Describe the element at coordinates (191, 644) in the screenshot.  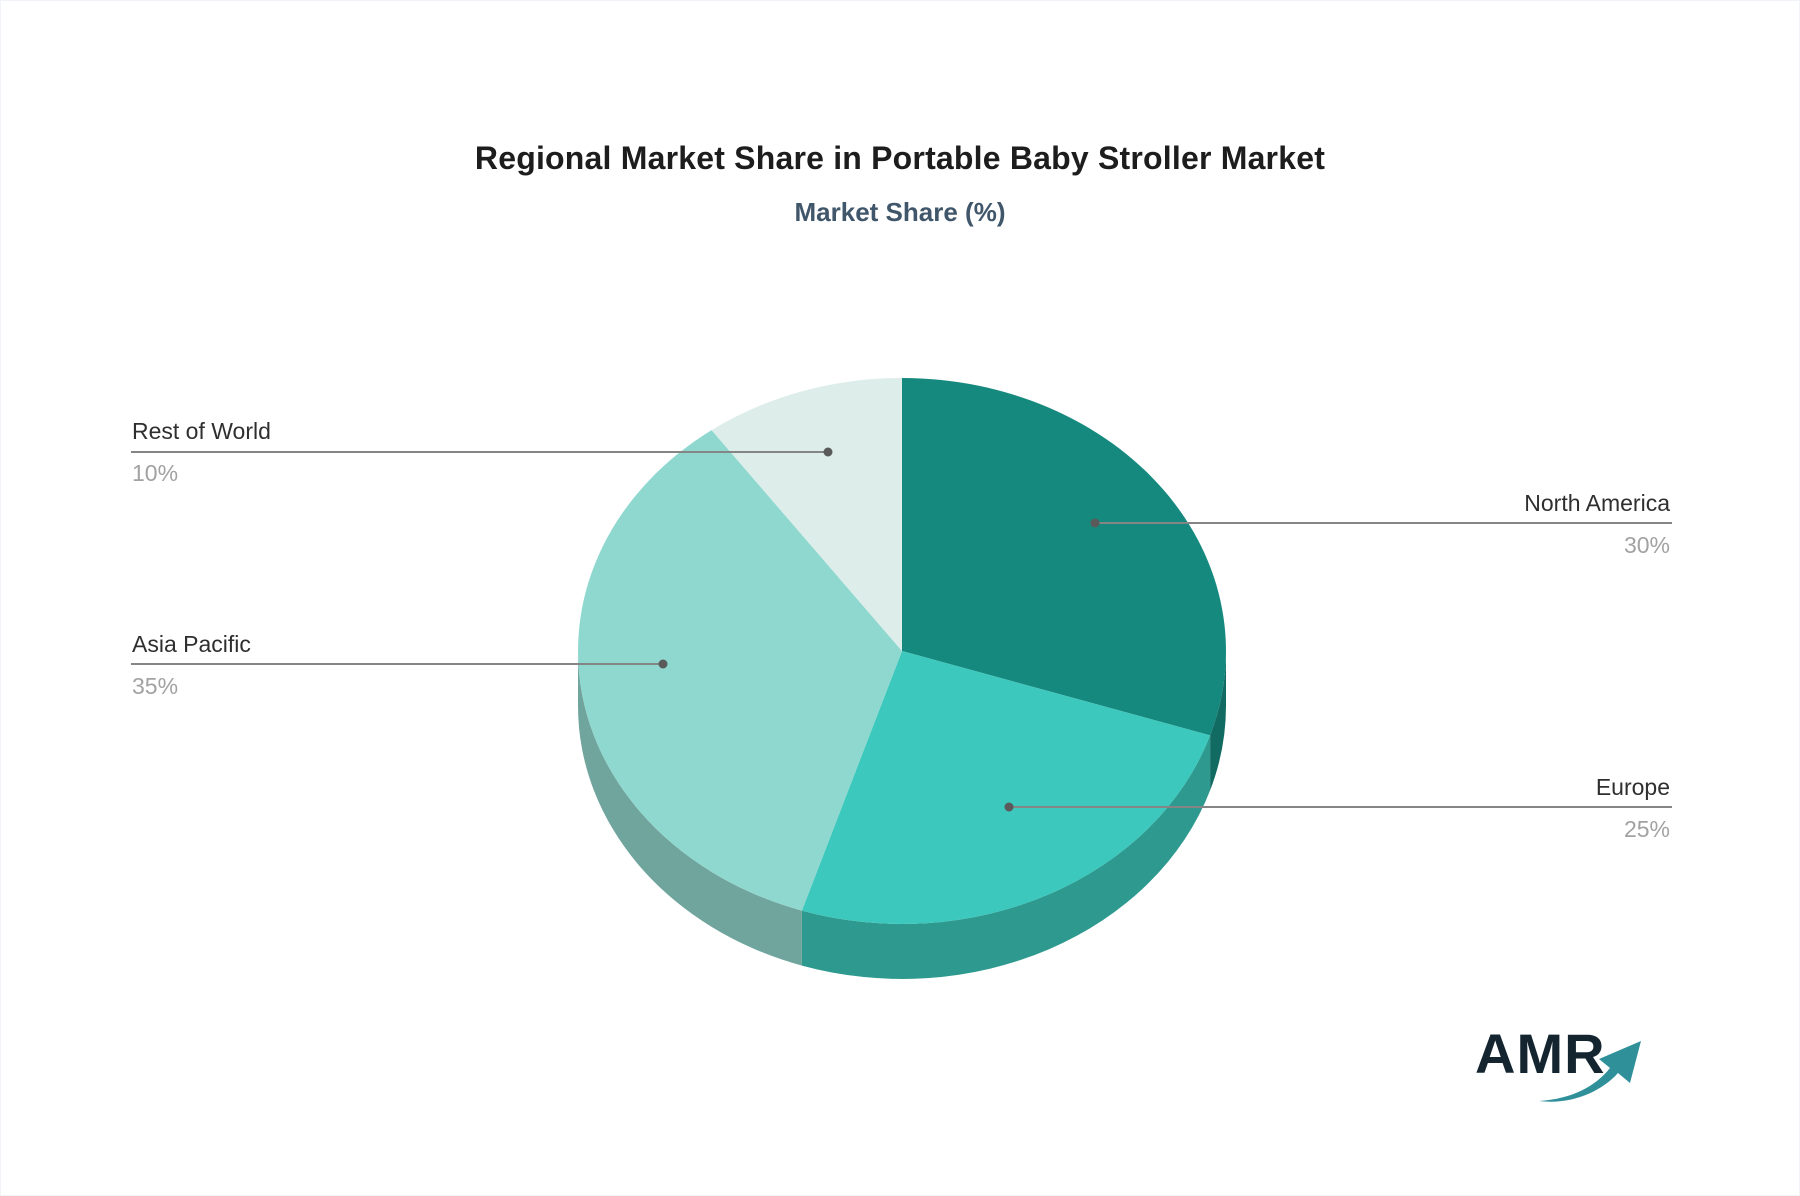
I see `callout-label-asia-pacific: Asia Pacific` at that location.